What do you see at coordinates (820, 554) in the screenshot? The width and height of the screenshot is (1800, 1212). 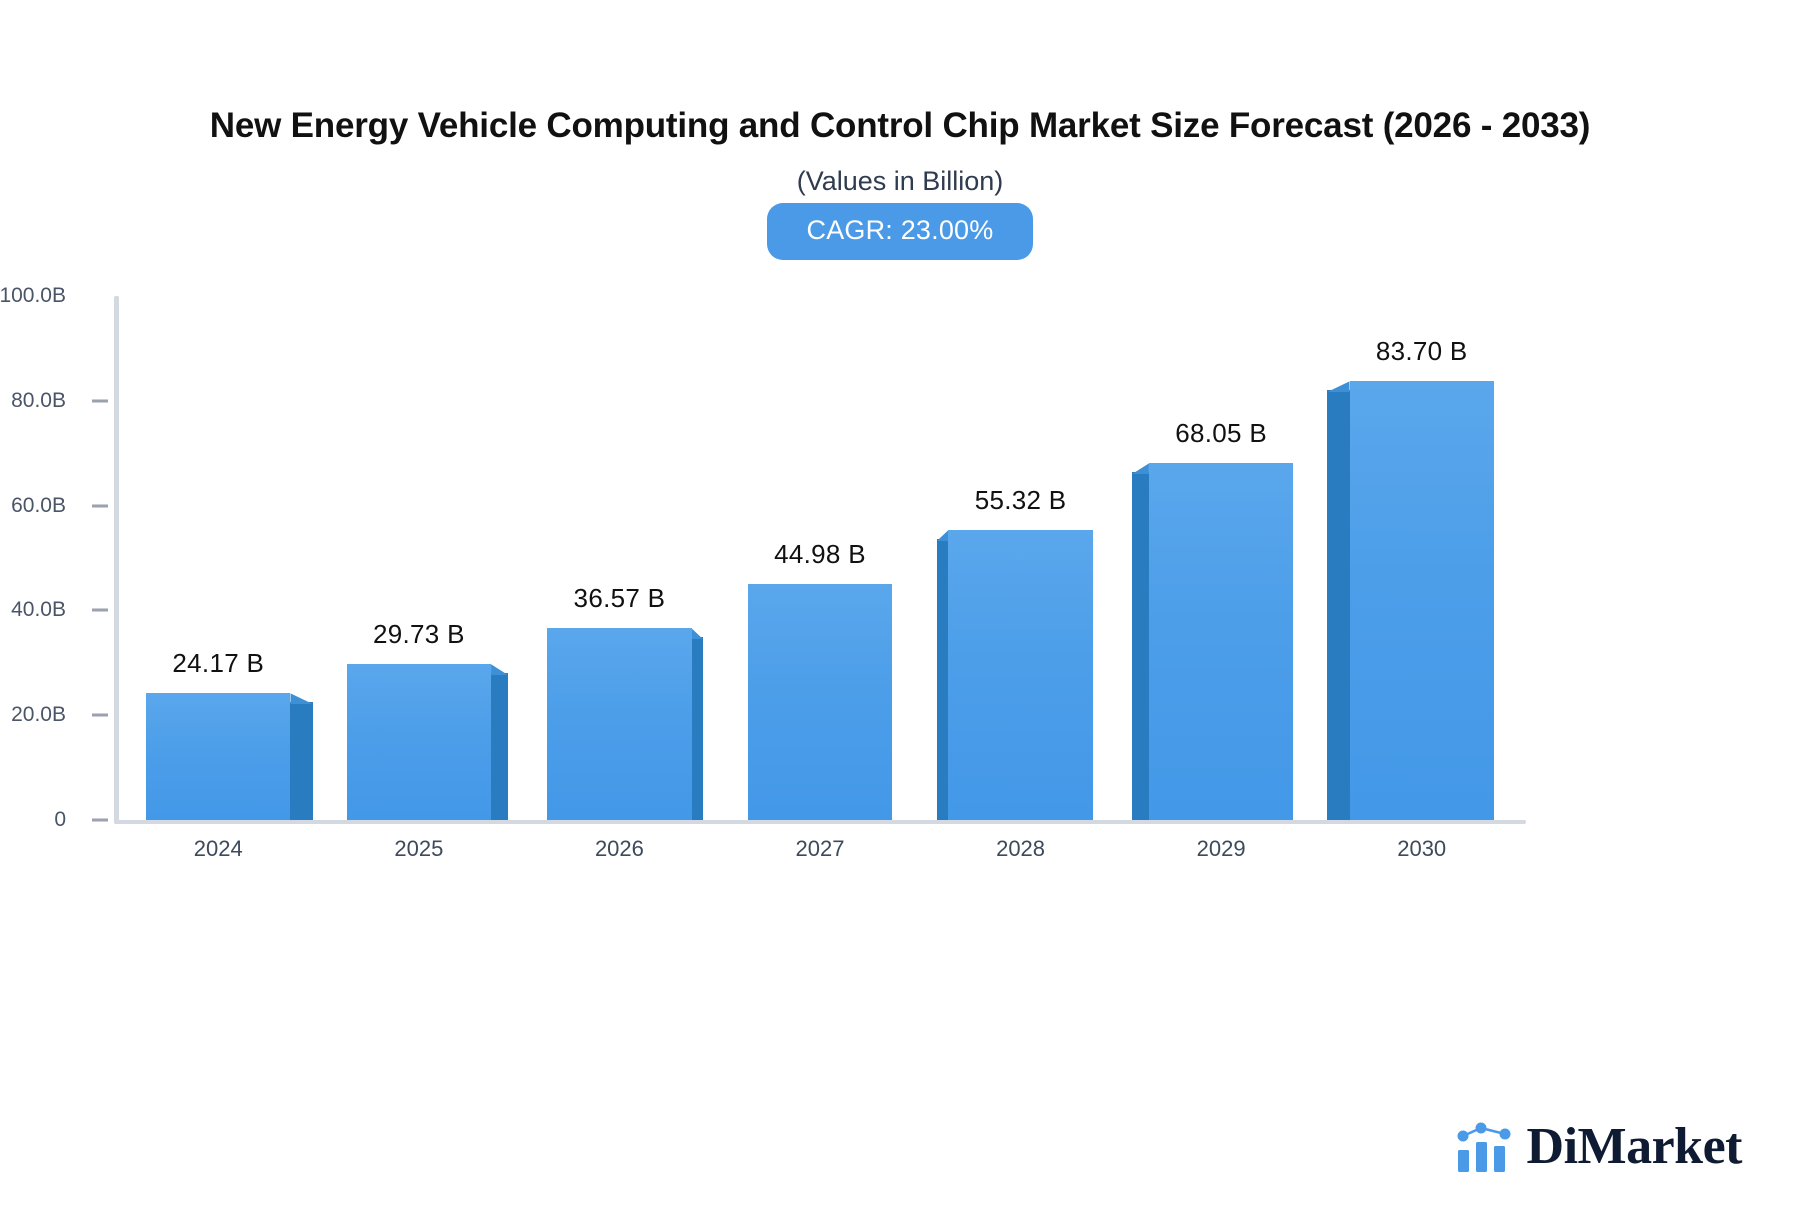 I see `bar-value-label: 44.98 B` at bounding box center [820, 554].